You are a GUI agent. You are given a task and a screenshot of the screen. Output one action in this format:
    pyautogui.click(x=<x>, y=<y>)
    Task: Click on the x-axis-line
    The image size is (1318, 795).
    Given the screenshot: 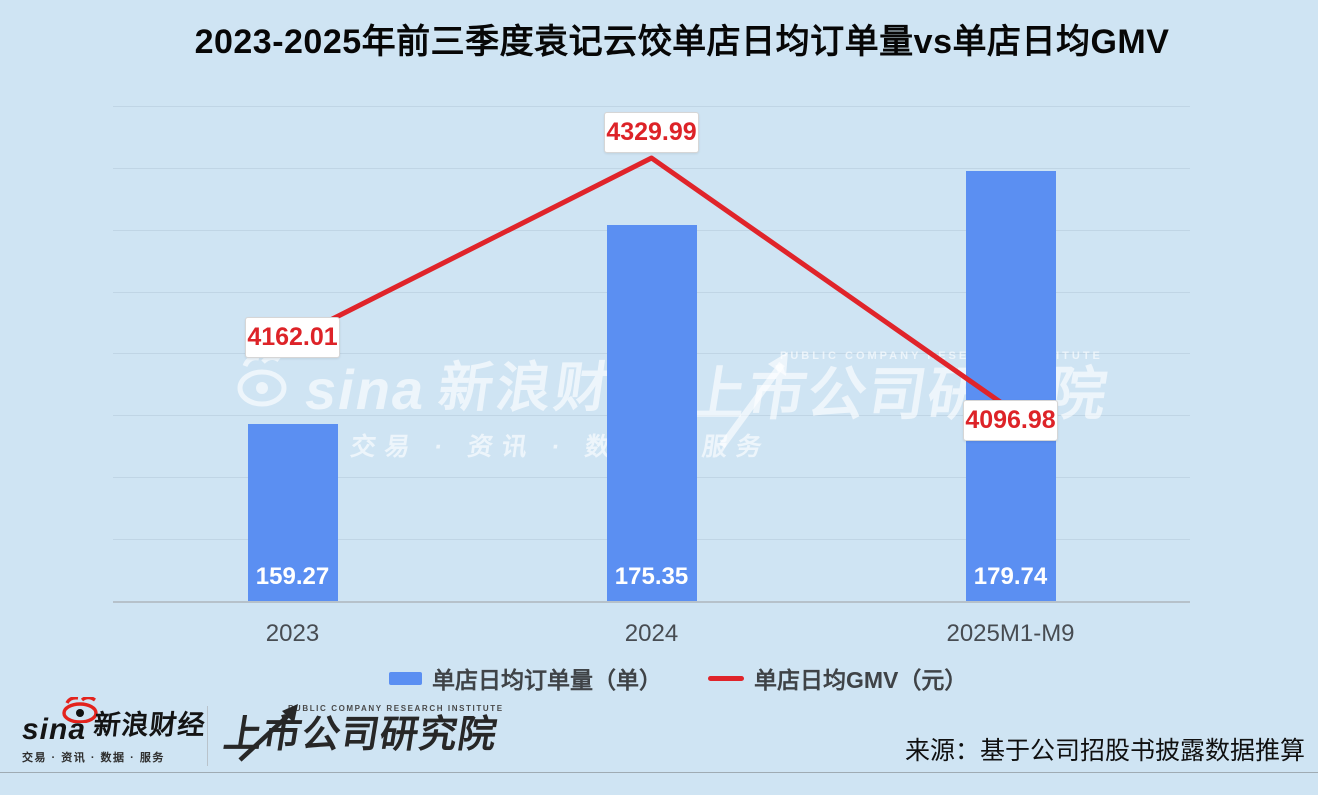 What is the action you would take?
    pyautogui.click(x=651, y=602)
    